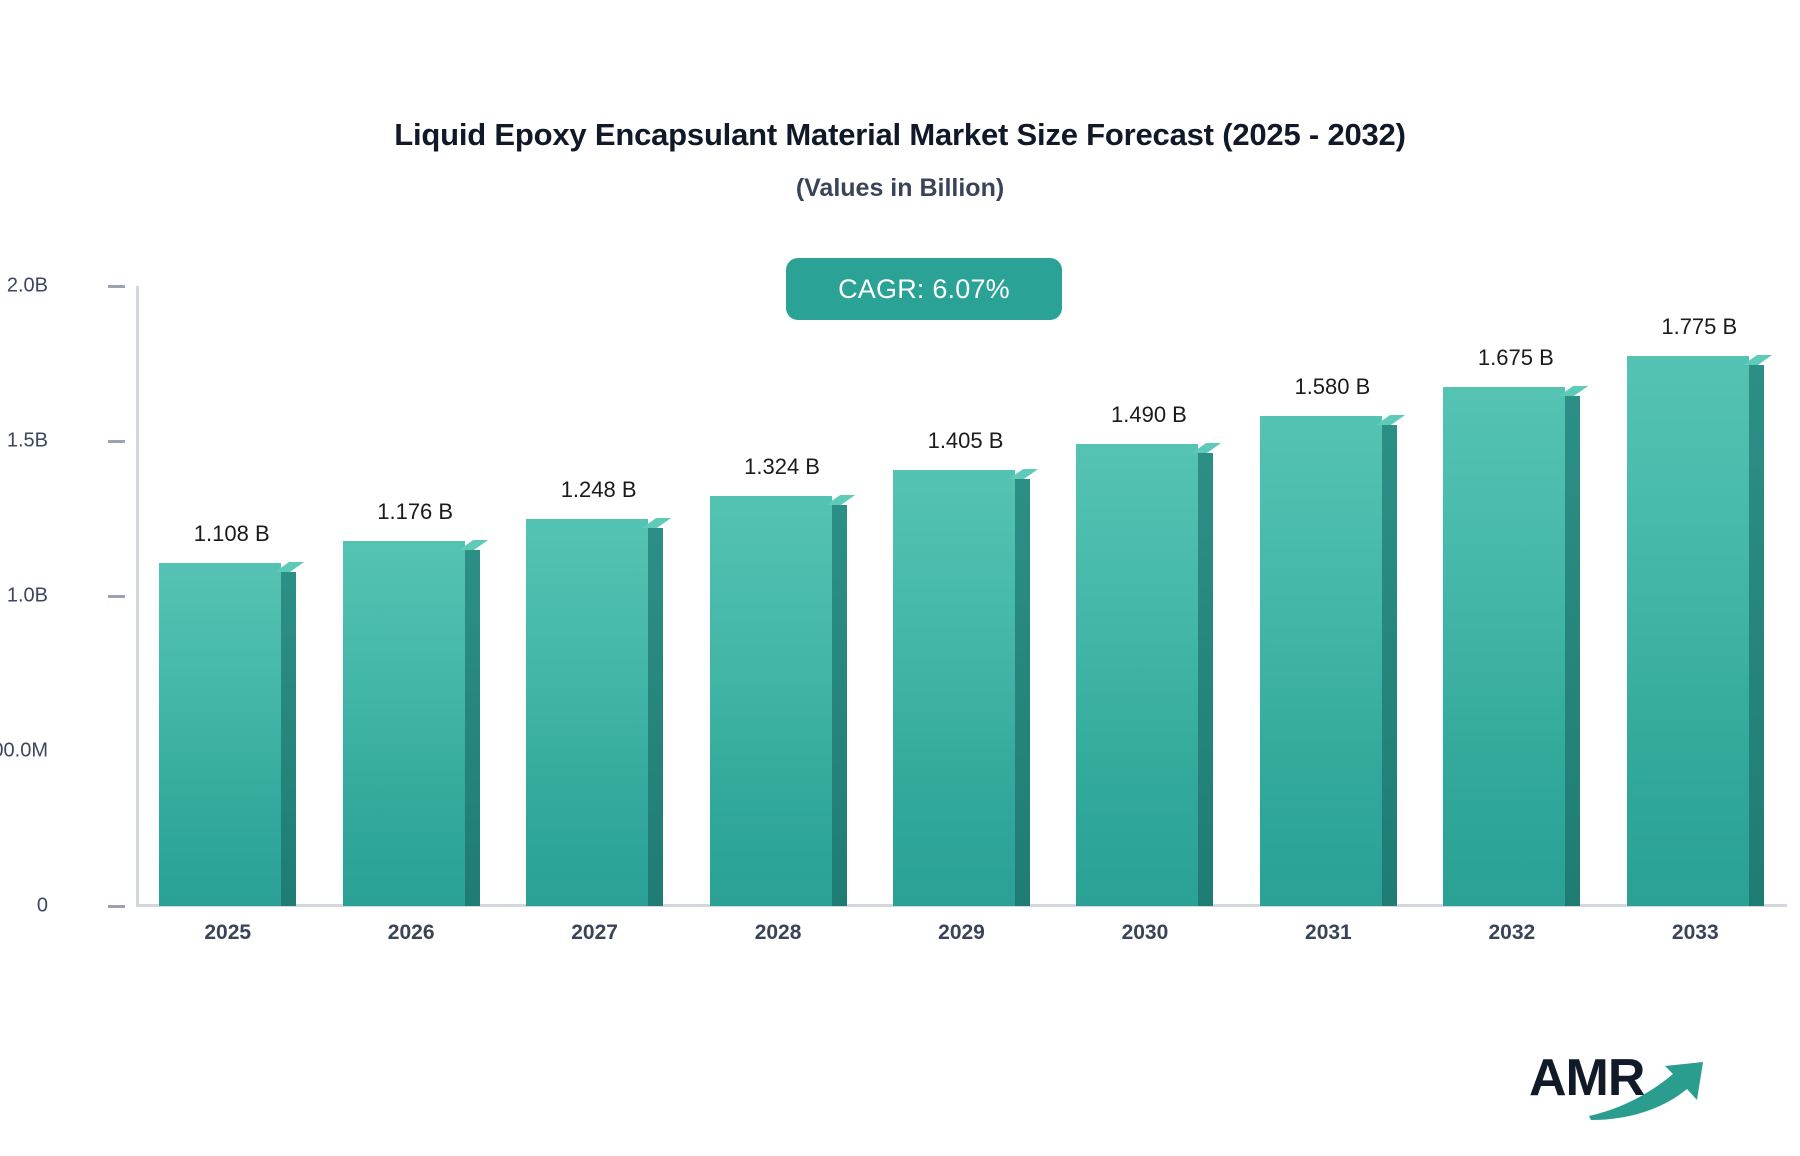  Describe the element at coordinates (1699, 326) in the screenshot. I see `bar-value-label: 1.775 B` at that location.